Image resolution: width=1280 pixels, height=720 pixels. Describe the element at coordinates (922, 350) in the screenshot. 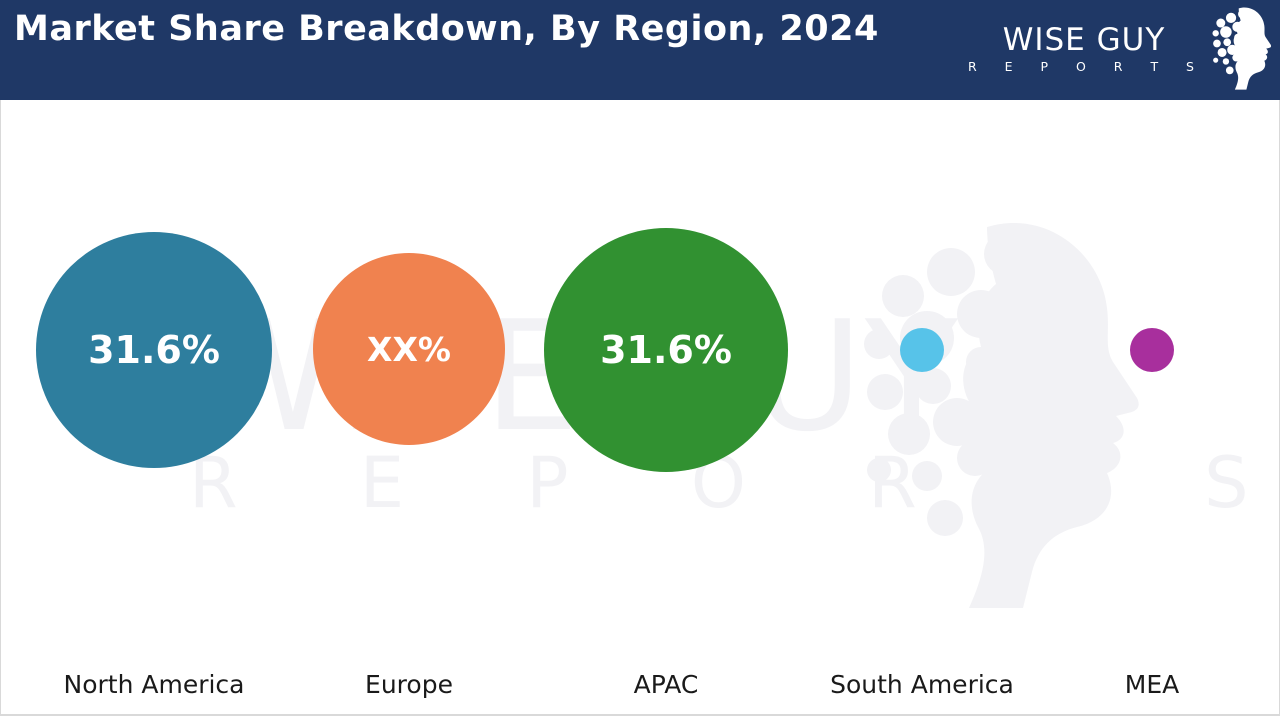

I see `bubble-south-america` at that location.